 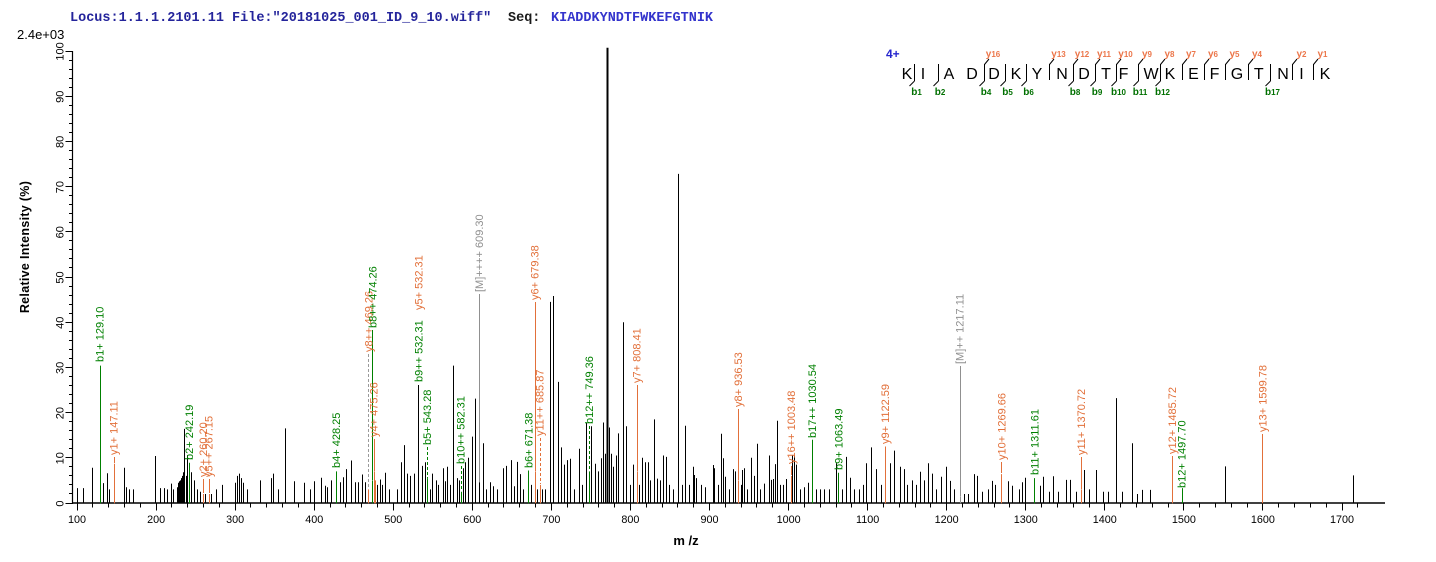 I want to click on svg-text: y1+ 147.11, so click(x=115, y=428).